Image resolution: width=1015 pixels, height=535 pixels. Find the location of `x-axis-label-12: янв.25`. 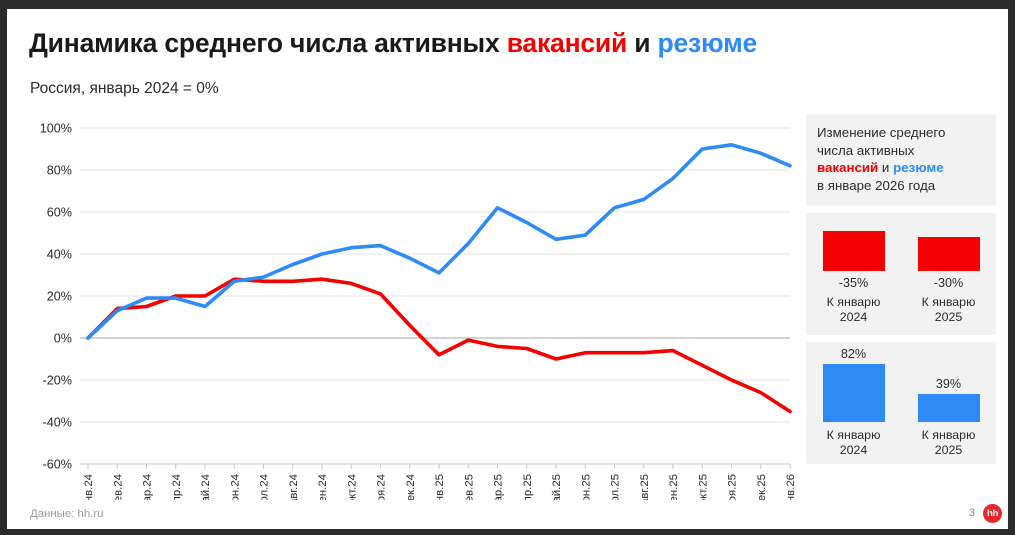

x-axis-label-12: янв.25 is located at coordinates (440, 487).